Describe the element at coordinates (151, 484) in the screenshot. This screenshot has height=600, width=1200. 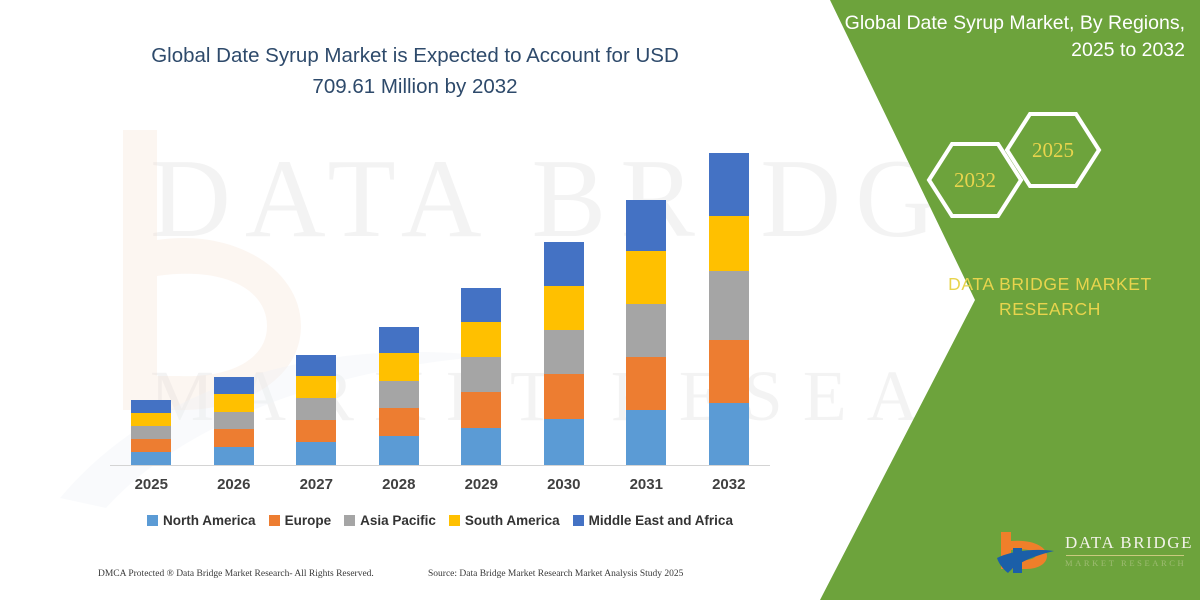
I see `x-axis-label: 2025` at that location.